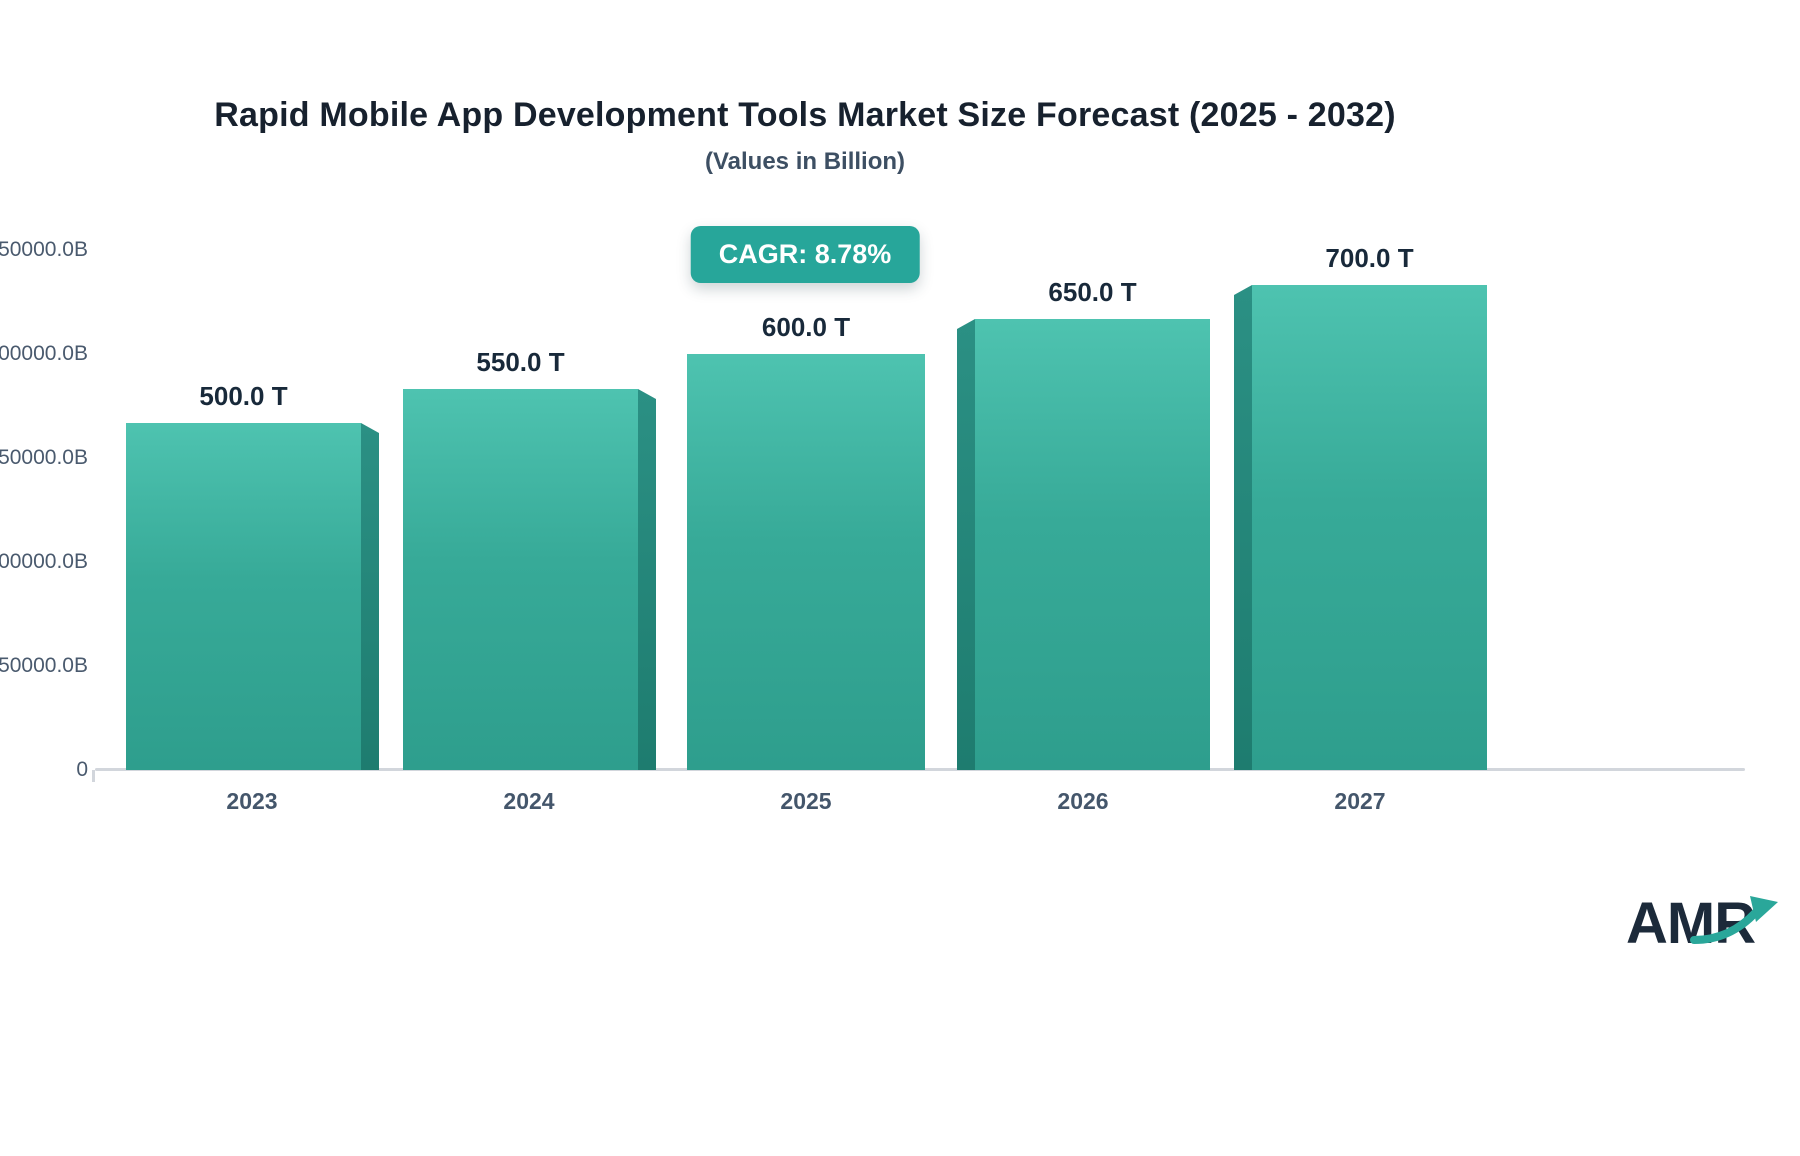 The width and height of the screenshot is (1800, 1156). I want to click on bar-value-label: 500.0 T, so click(243, 396).